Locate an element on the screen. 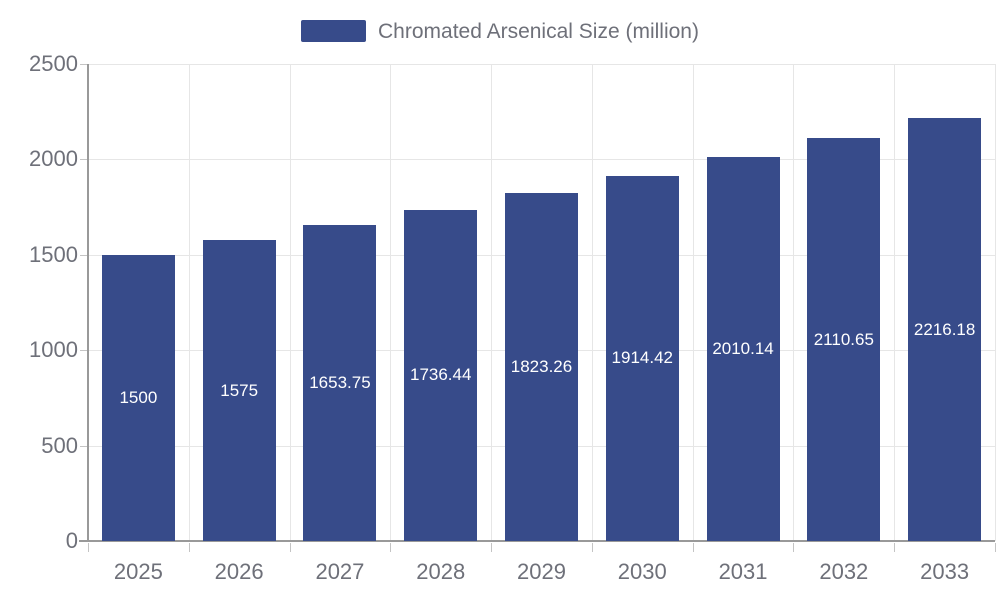  x-axis-tick-label: 2028 is located at coordinates (441, 571).